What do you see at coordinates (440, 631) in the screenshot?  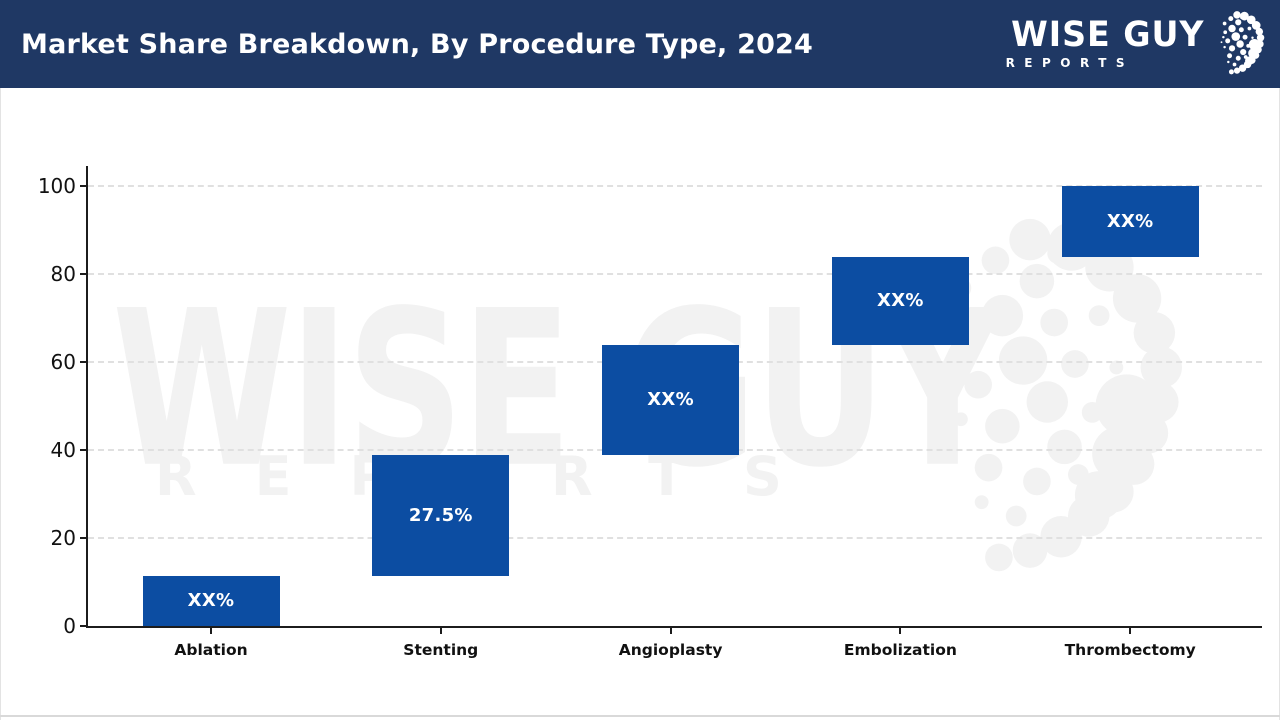 I see `x-tick-mark-stenting` at bounding box center [440, 631].